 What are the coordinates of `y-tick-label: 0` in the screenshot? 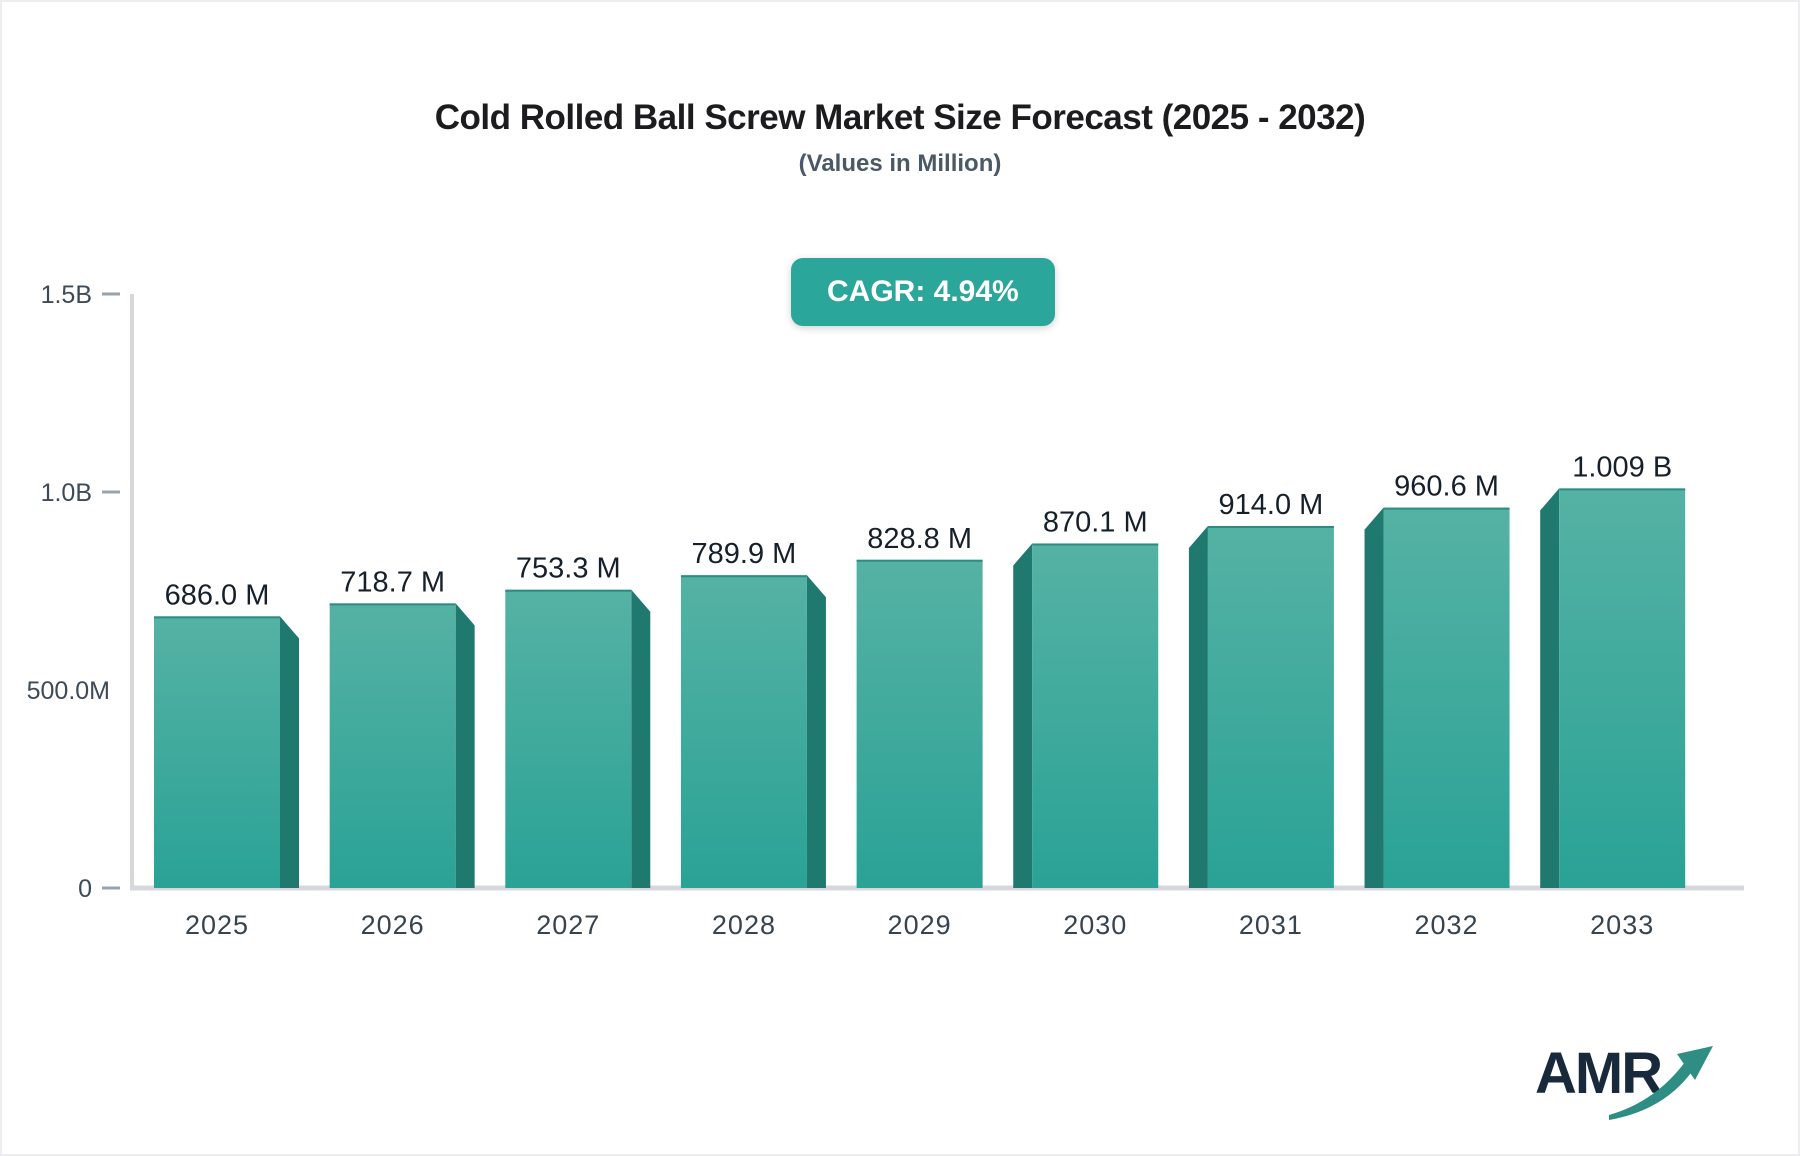 It's located at (85, 889).